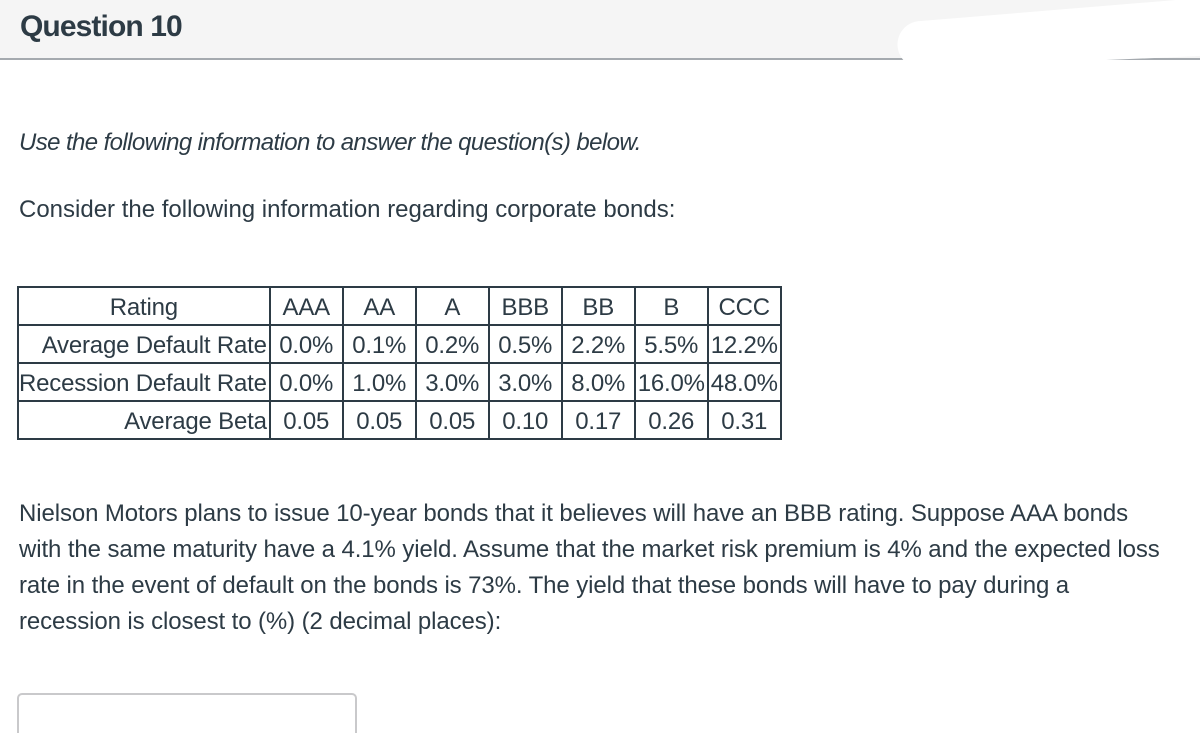 Image resolution: width=1200 pixels, height=733 pixels. I want to click on table-header-row: Rating AAA AA A BBB BB B CCC, so click(399, 306).